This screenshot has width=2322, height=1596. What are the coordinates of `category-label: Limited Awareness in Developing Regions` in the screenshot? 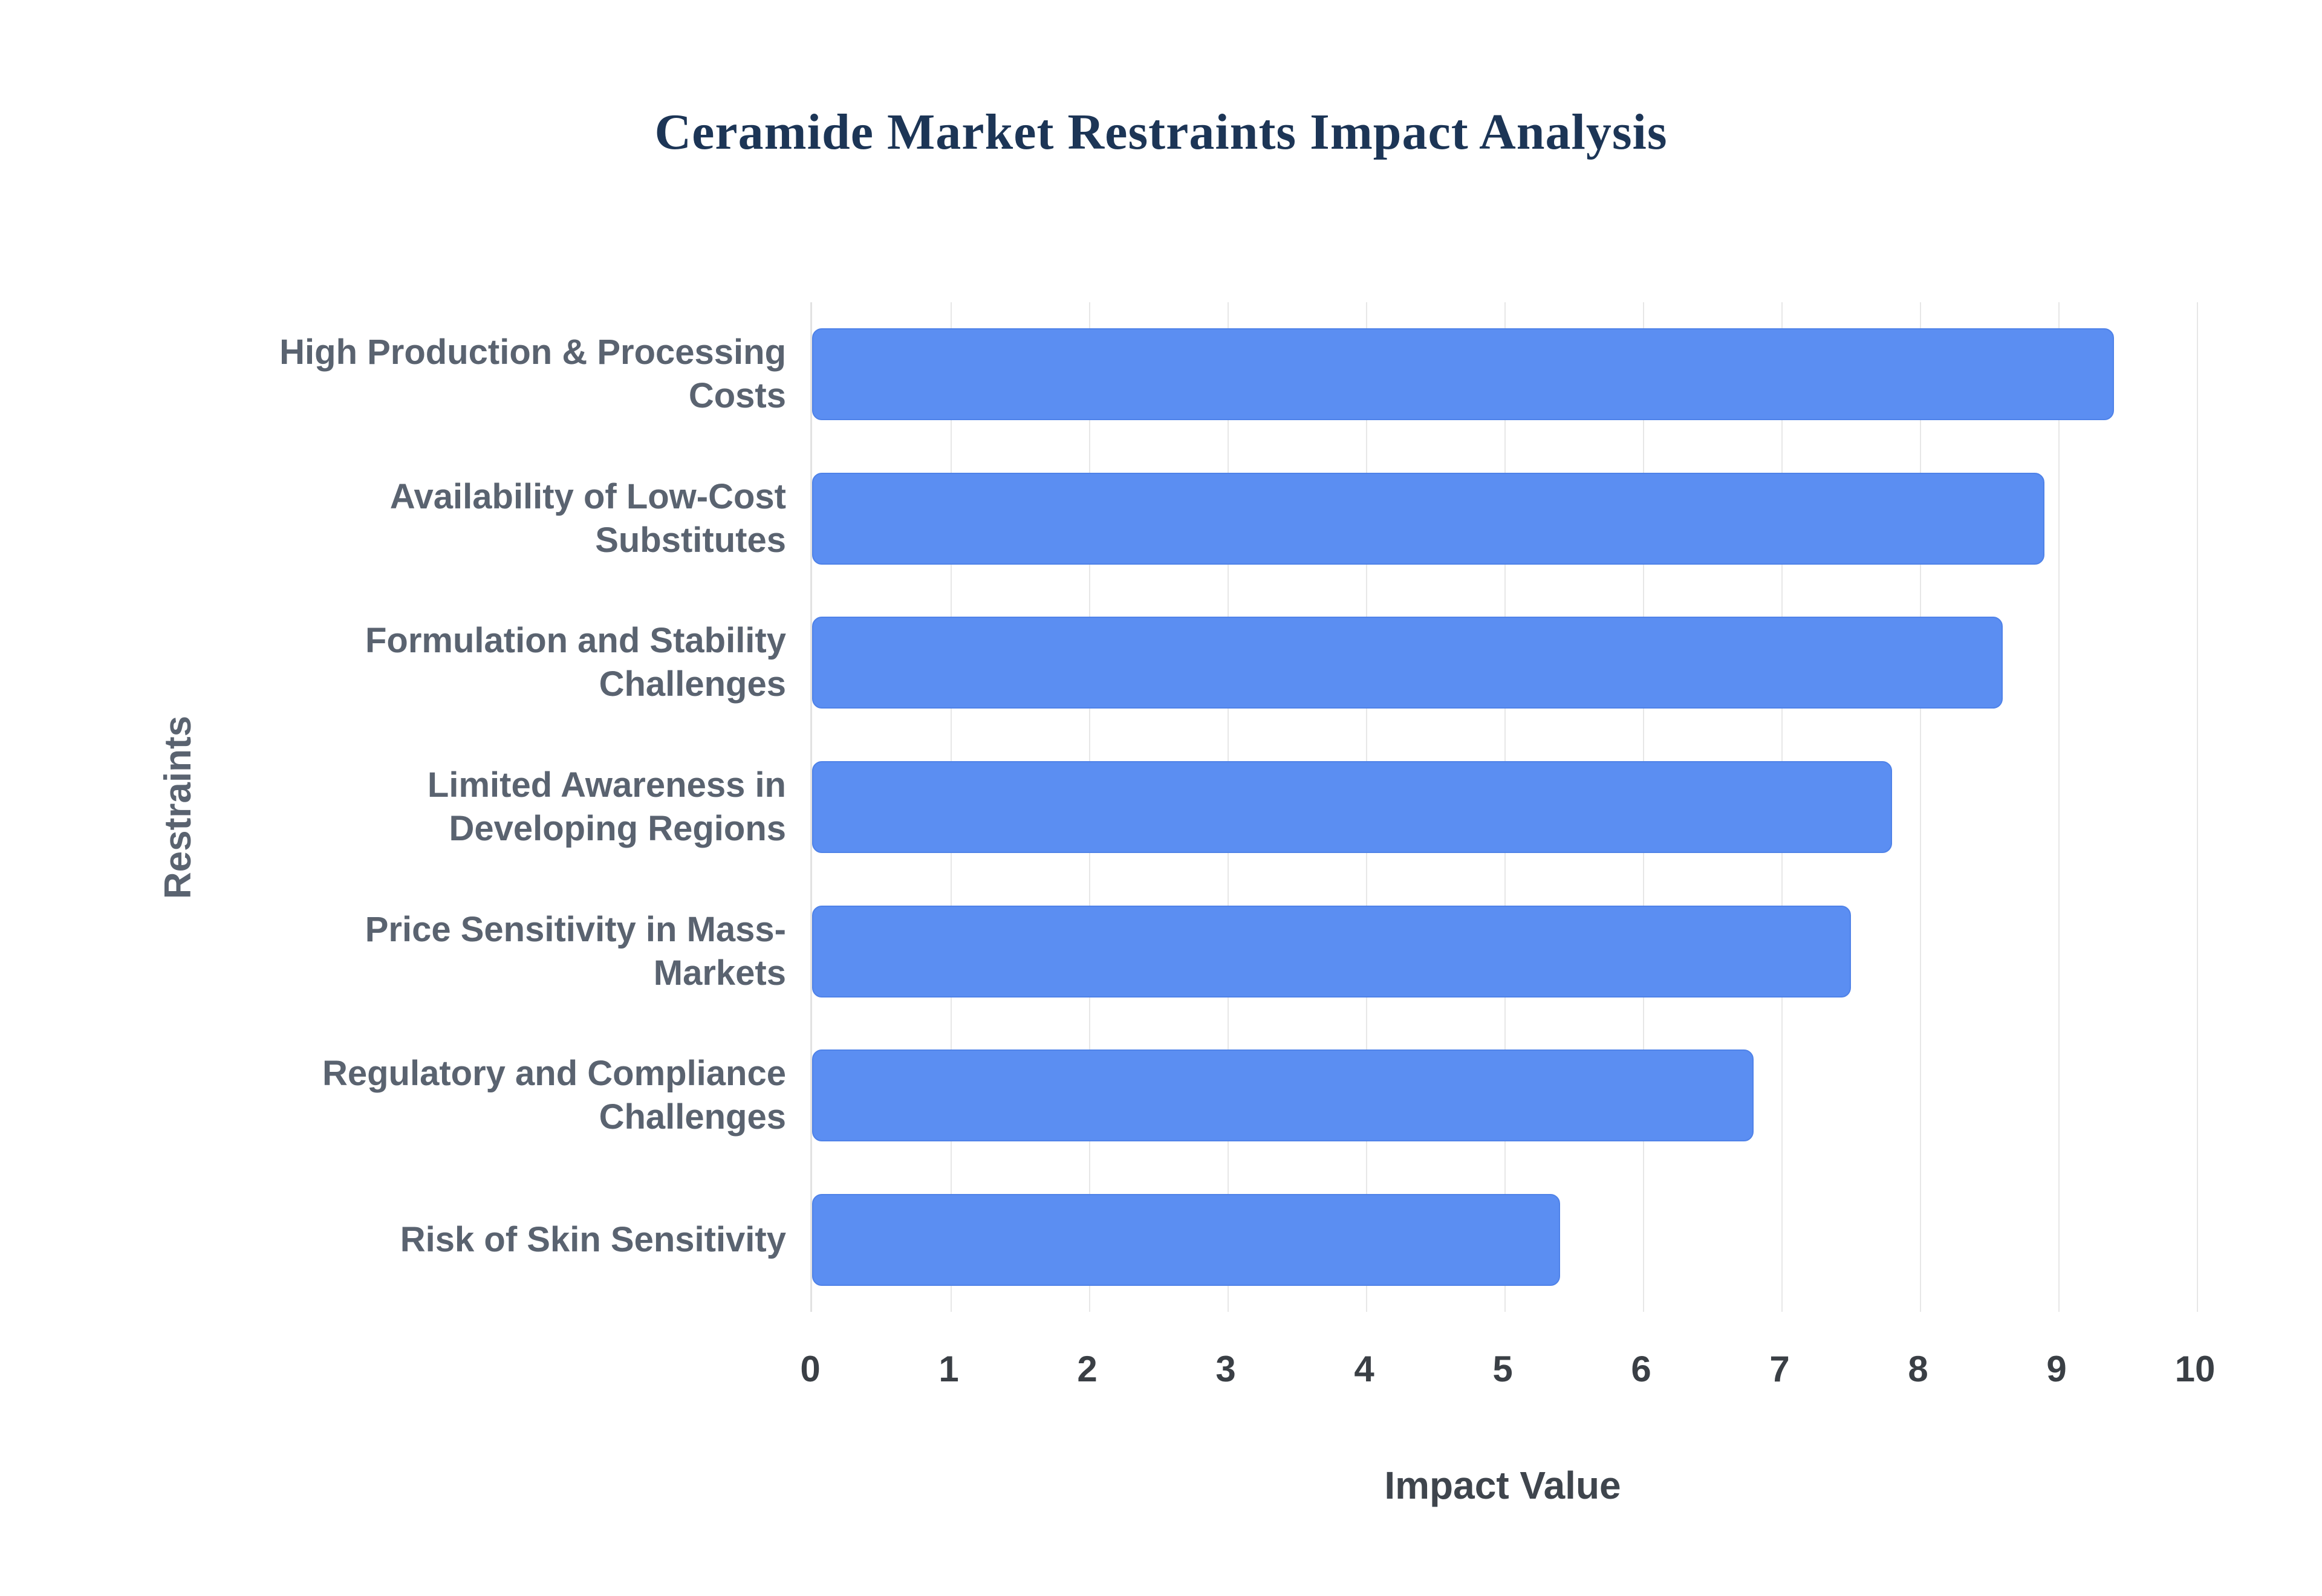 It's located at (606, 806).